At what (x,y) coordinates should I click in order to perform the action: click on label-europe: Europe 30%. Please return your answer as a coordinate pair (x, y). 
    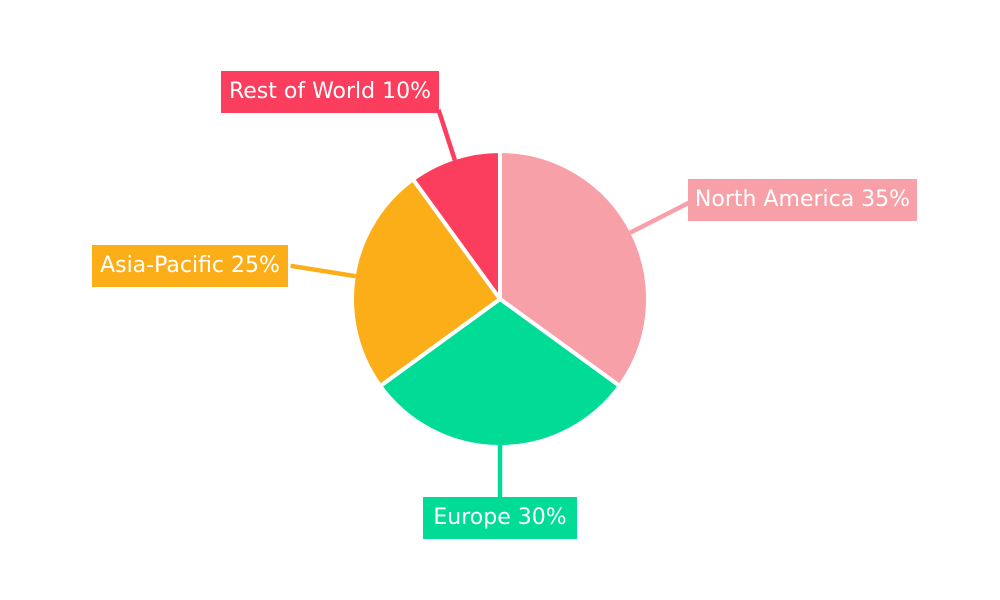
    Looking at the image, I should click on (500, 518).